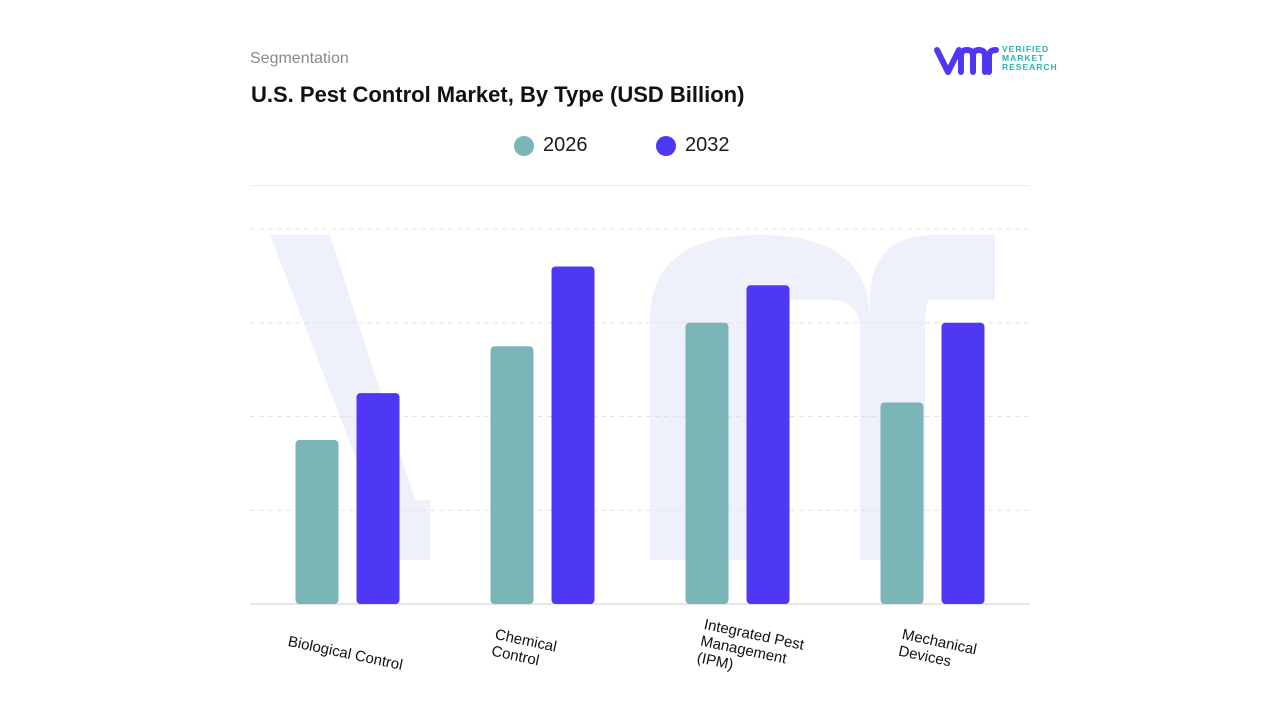  Describe the element at coordinates (565, 145) in the screenshot. I see `legend-label-2026: 2026` at that location.